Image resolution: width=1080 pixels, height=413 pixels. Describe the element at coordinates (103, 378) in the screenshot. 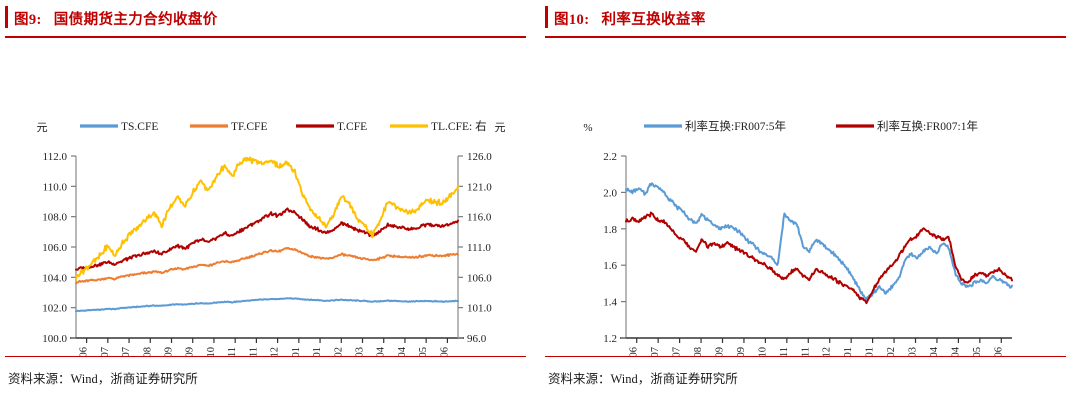

I see `source-note-9: 资料来源：Wind，浙商证券研究所` at that location.